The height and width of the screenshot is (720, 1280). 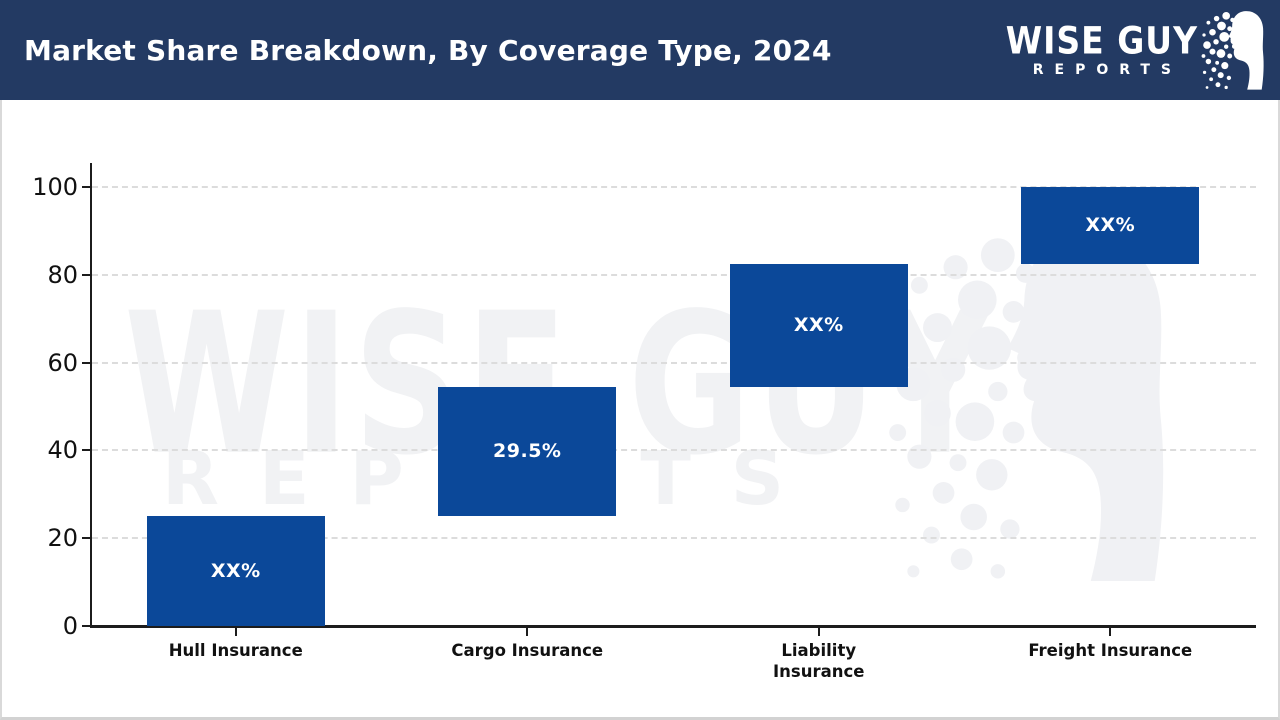 I want to click on y-axis-tick-label: 80, so click(x=62, y=274).